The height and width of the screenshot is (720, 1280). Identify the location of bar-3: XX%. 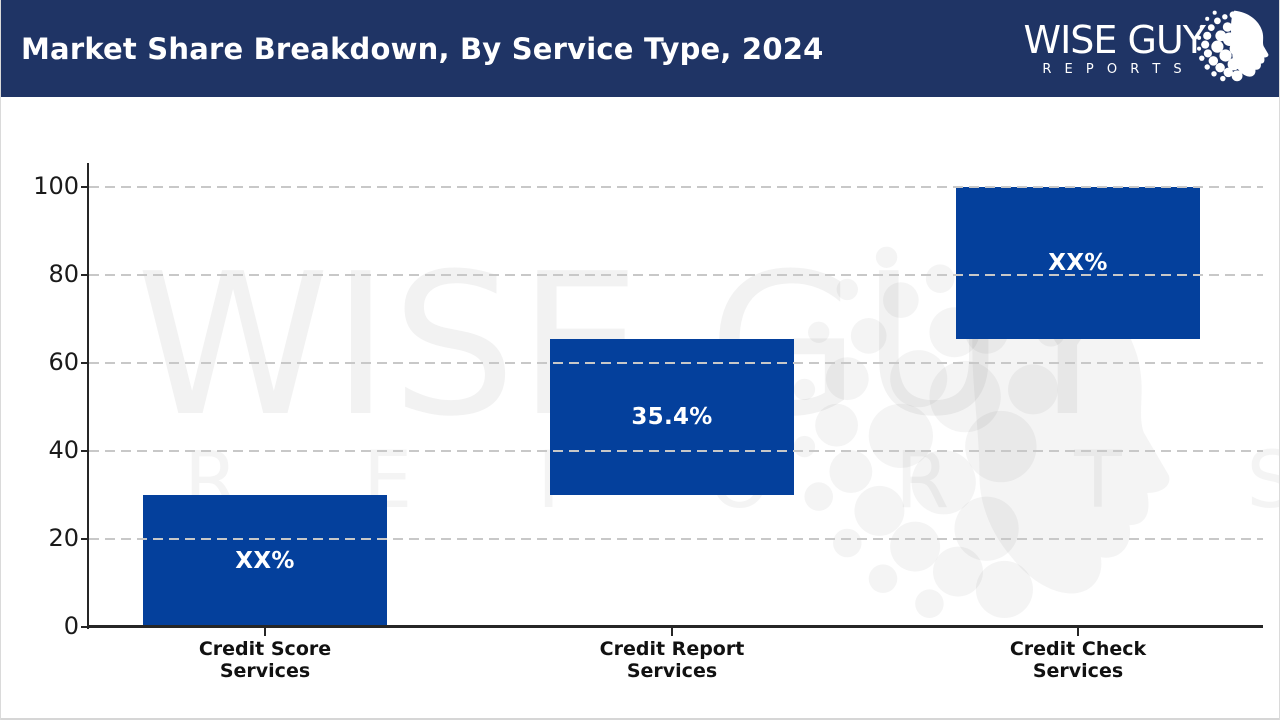
(1078, 263).